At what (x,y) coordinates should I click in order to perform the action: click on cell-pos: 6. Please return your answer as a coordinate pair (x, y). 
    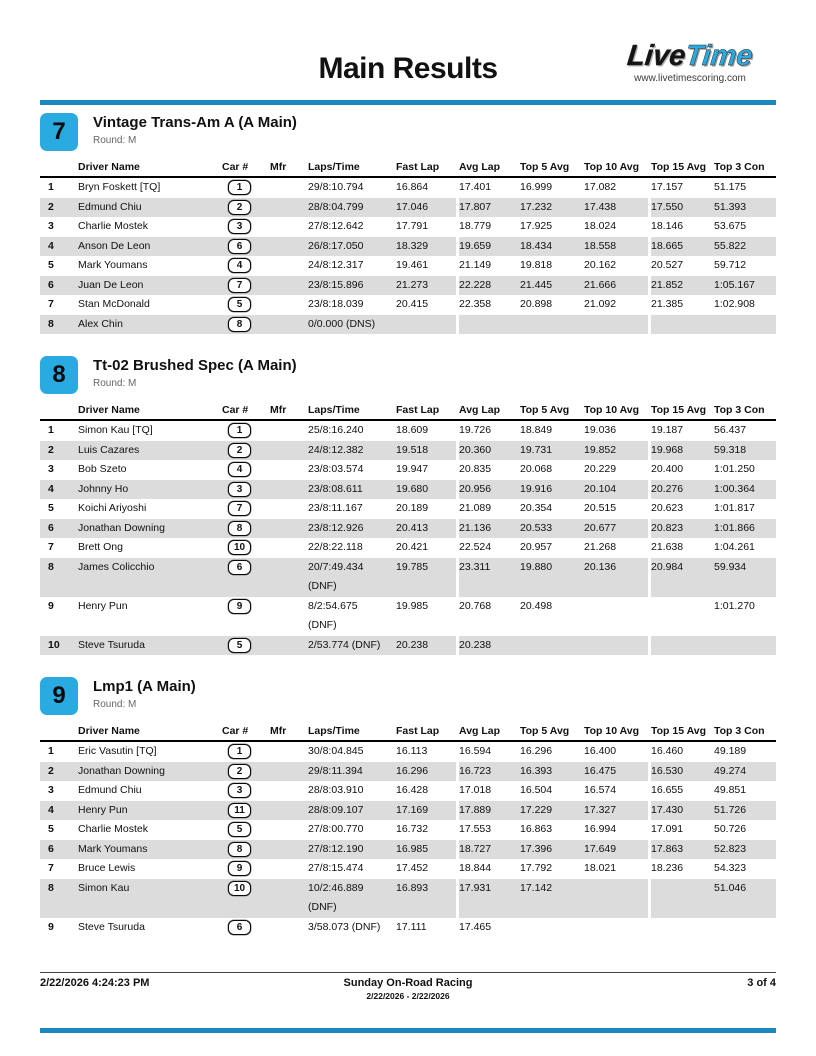
    Looking at the image, I should click on (51, 848).